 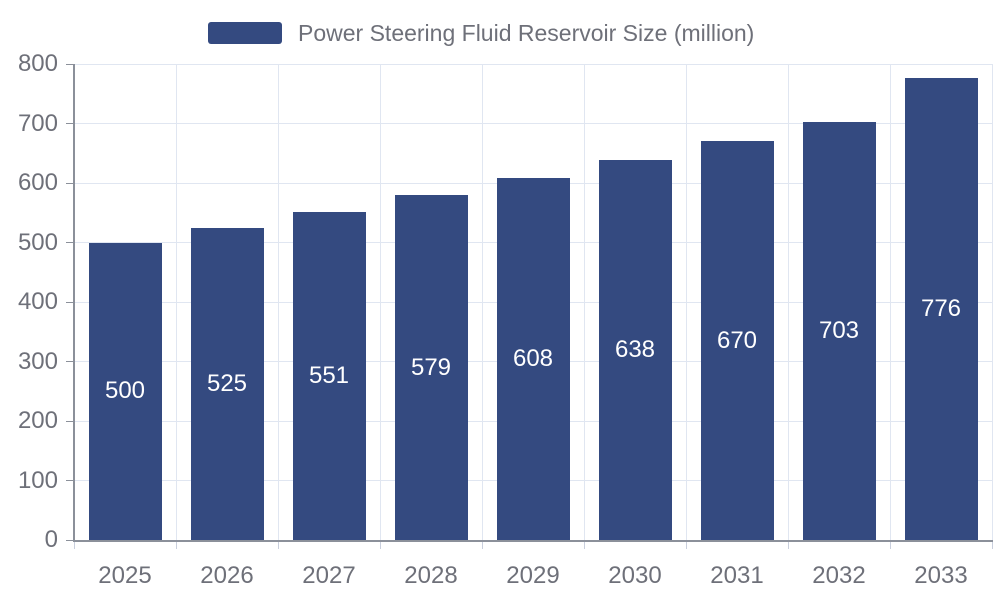 I want to click on bar-value-label: 579, so click(x=431, y=367).